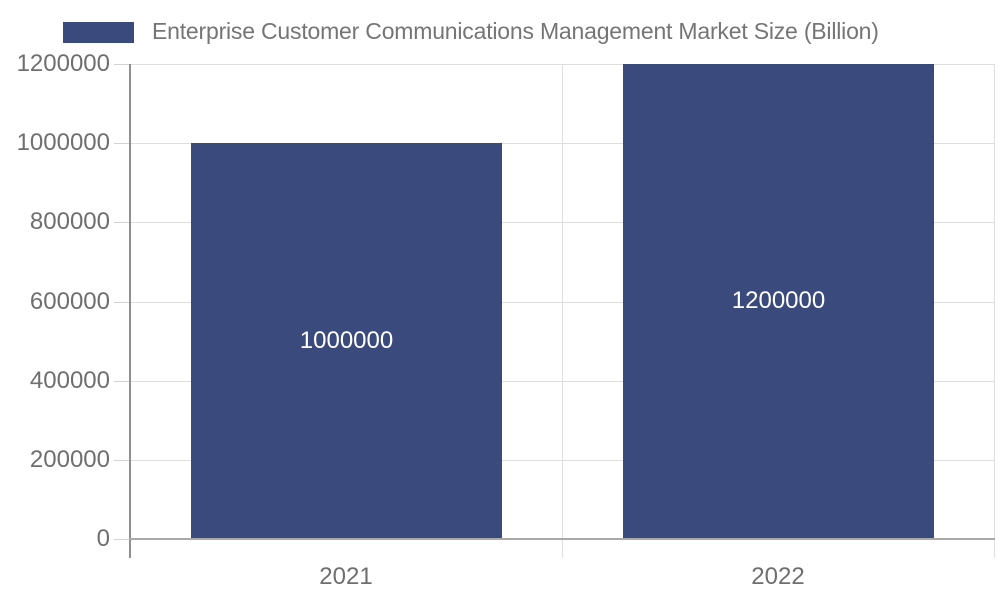 Image resolution: width=1000 pixels, height=600 pixels. Describe the element at coordinates (69, 459) in the screenshot. I see `y-tick-label: 200000` at that location.